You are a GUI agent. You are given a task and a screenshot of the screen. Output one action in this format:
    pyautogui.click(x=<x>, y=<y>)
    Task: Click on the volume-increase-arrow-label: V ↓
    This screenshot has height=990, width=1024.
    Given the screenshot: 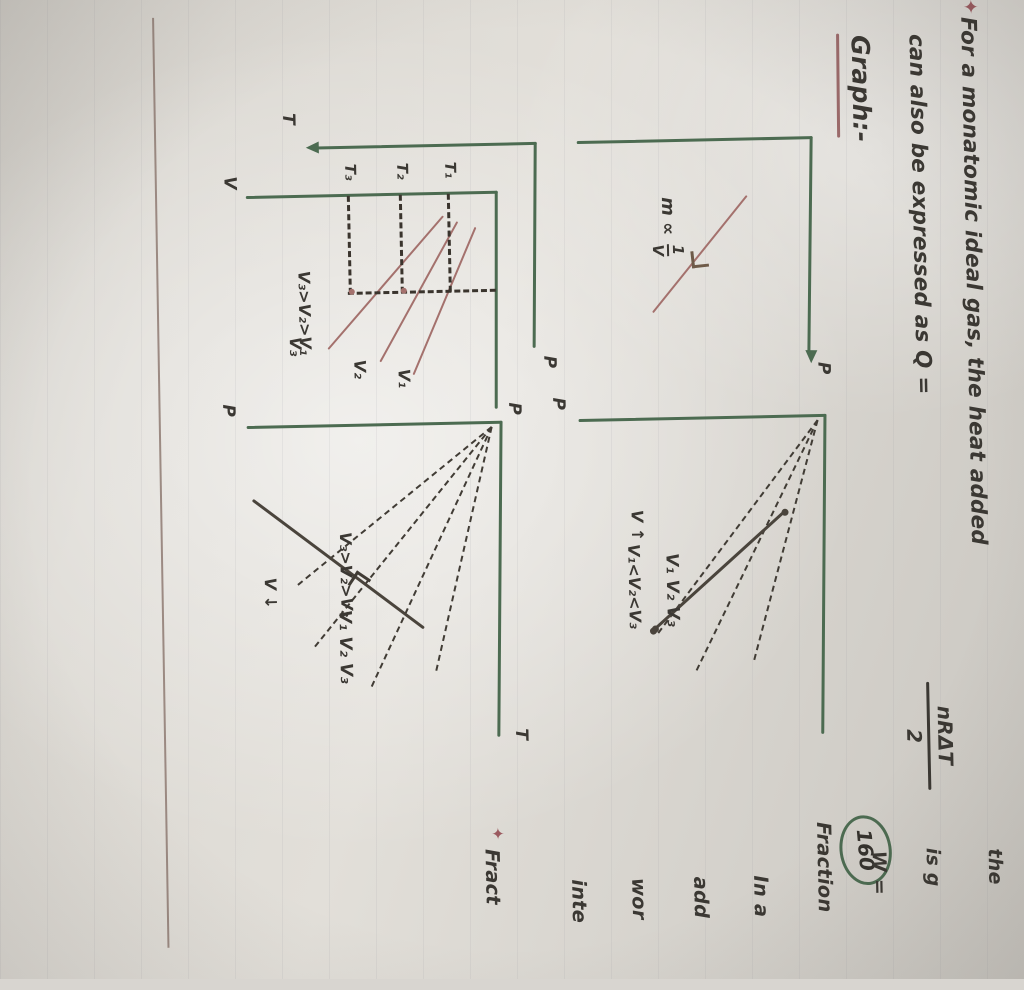 What is the action you would take?
    pyautogui.click(x=271, y=593)
    